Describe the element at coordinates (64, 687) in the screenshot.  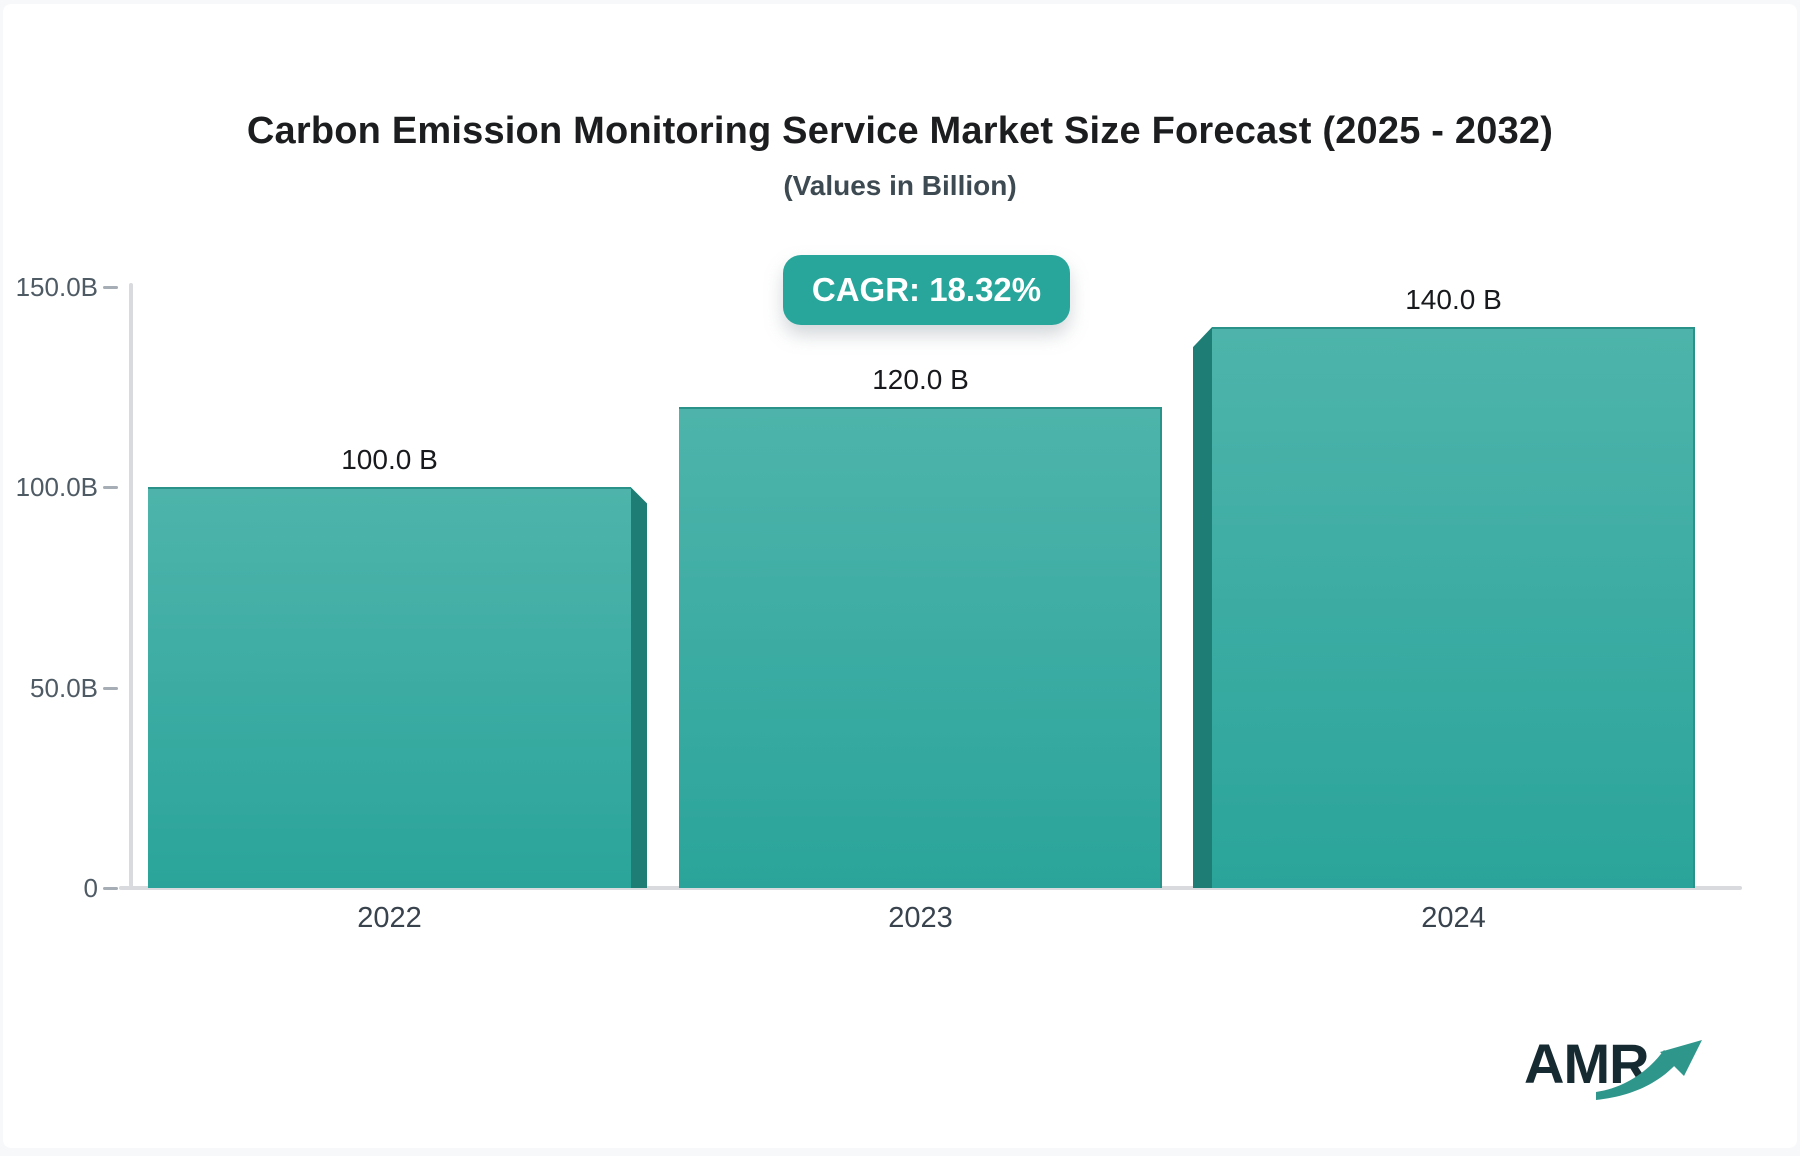
I see `y-axis-tick-label: 50.0B` at that location.